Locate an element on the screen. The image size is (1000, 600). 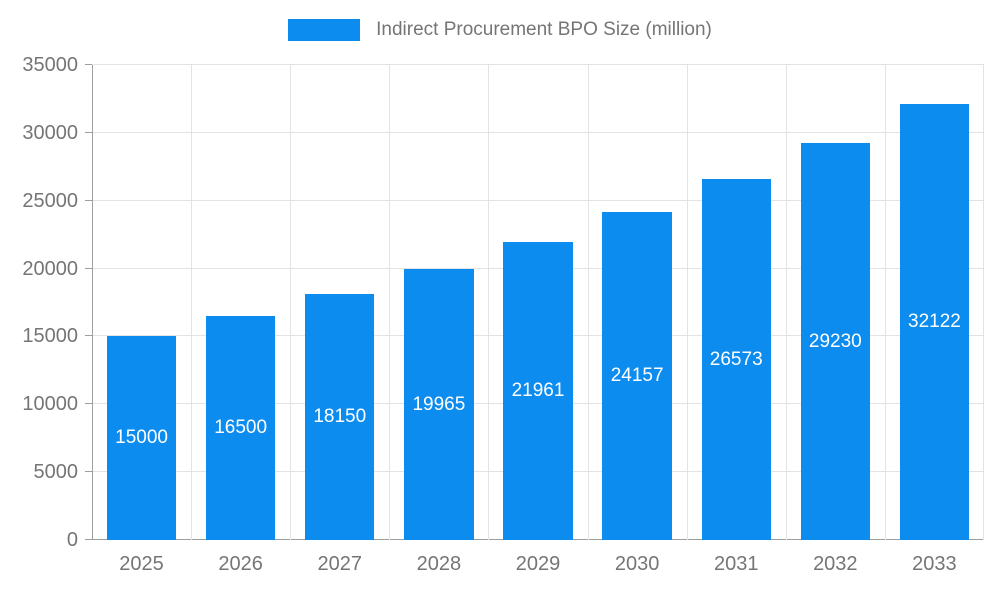
y-tick-label: 20000 is located at coordinates (50, 268).